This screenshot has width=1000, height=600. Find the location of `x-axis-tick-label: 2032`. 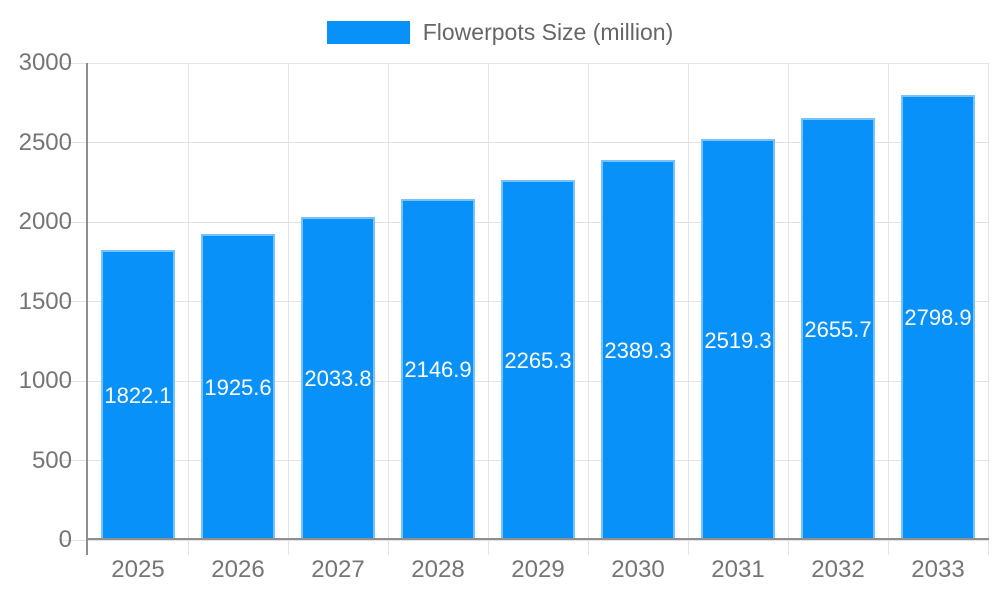

x-axis-tick-label: 2032 is located at coordinates (838, 569).